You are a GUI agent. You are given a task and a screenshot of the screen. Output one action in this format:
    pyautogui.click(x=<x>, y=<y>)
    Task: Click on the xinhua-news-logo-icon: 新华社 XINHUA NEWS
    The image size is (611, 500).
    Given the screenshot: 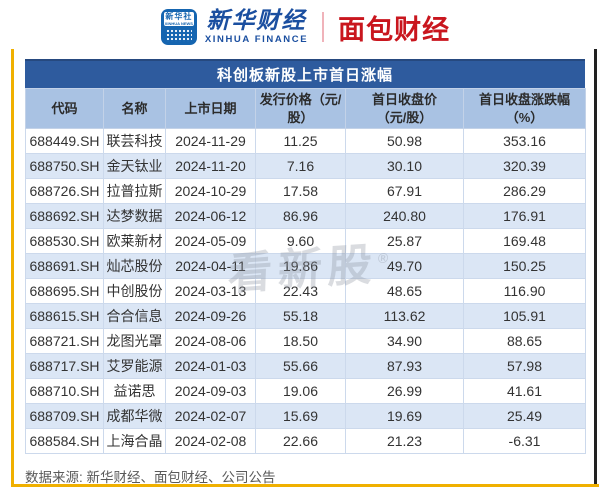 What is the action you would take?
    pyautogui.click(x=178, y=27)
    